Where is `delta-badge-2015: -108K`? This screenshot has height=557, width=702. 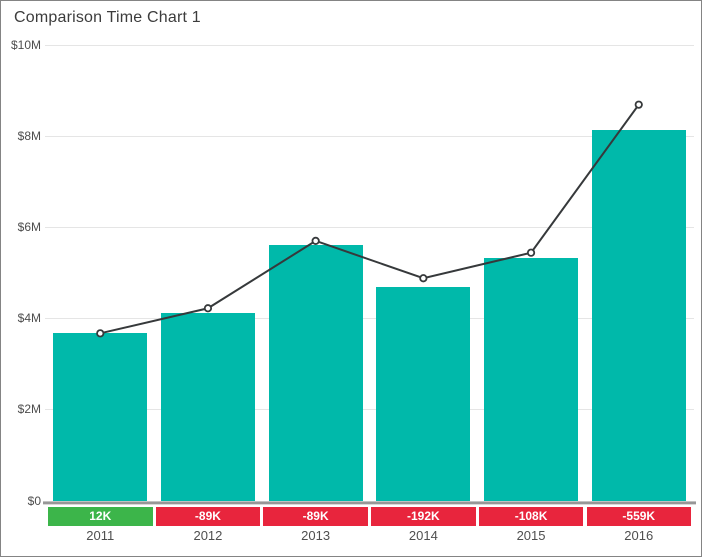 delta-badge-2015: -108K is located at coordinates (531, 516).